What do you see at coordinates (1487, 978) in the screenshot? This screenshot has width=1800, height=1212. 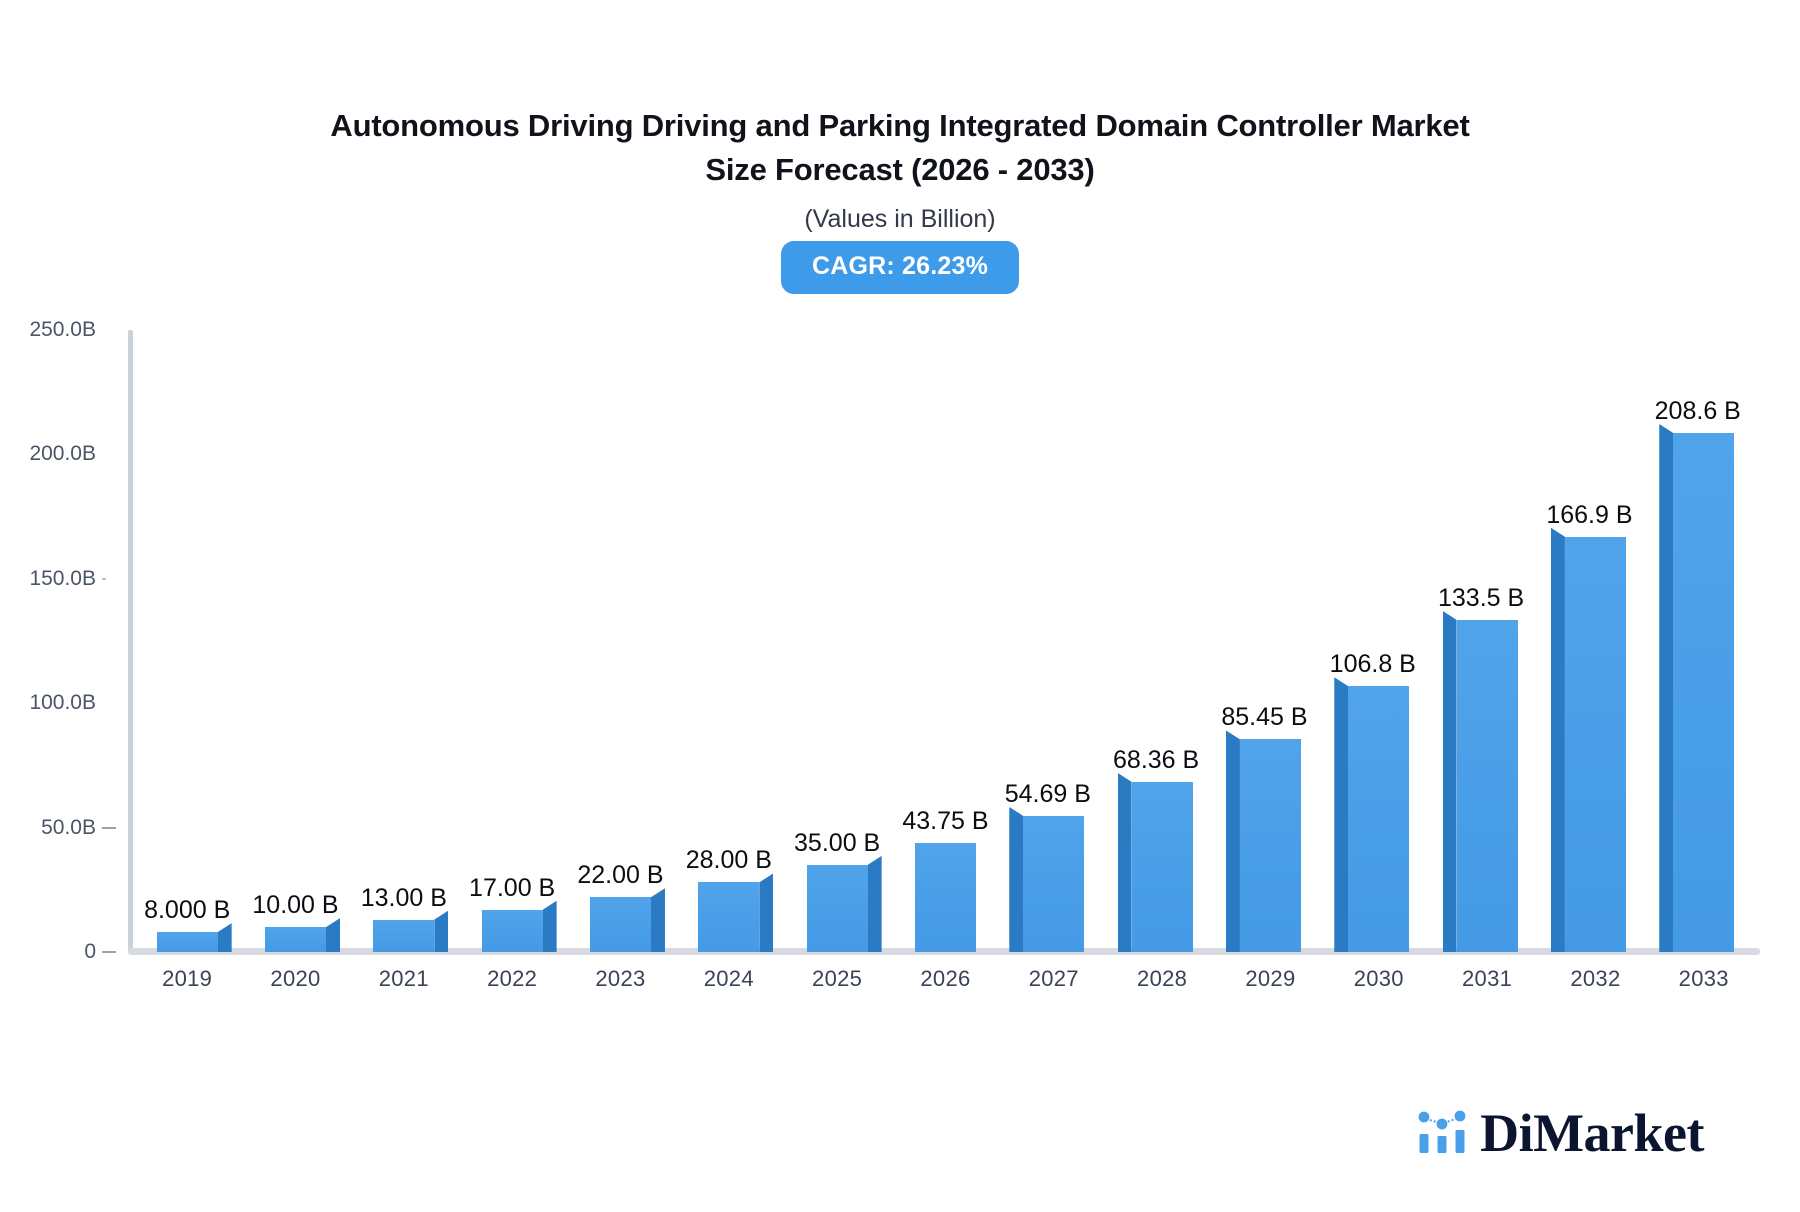 I see `x-axis-label: 2031` at bounding box center [1487, 978].